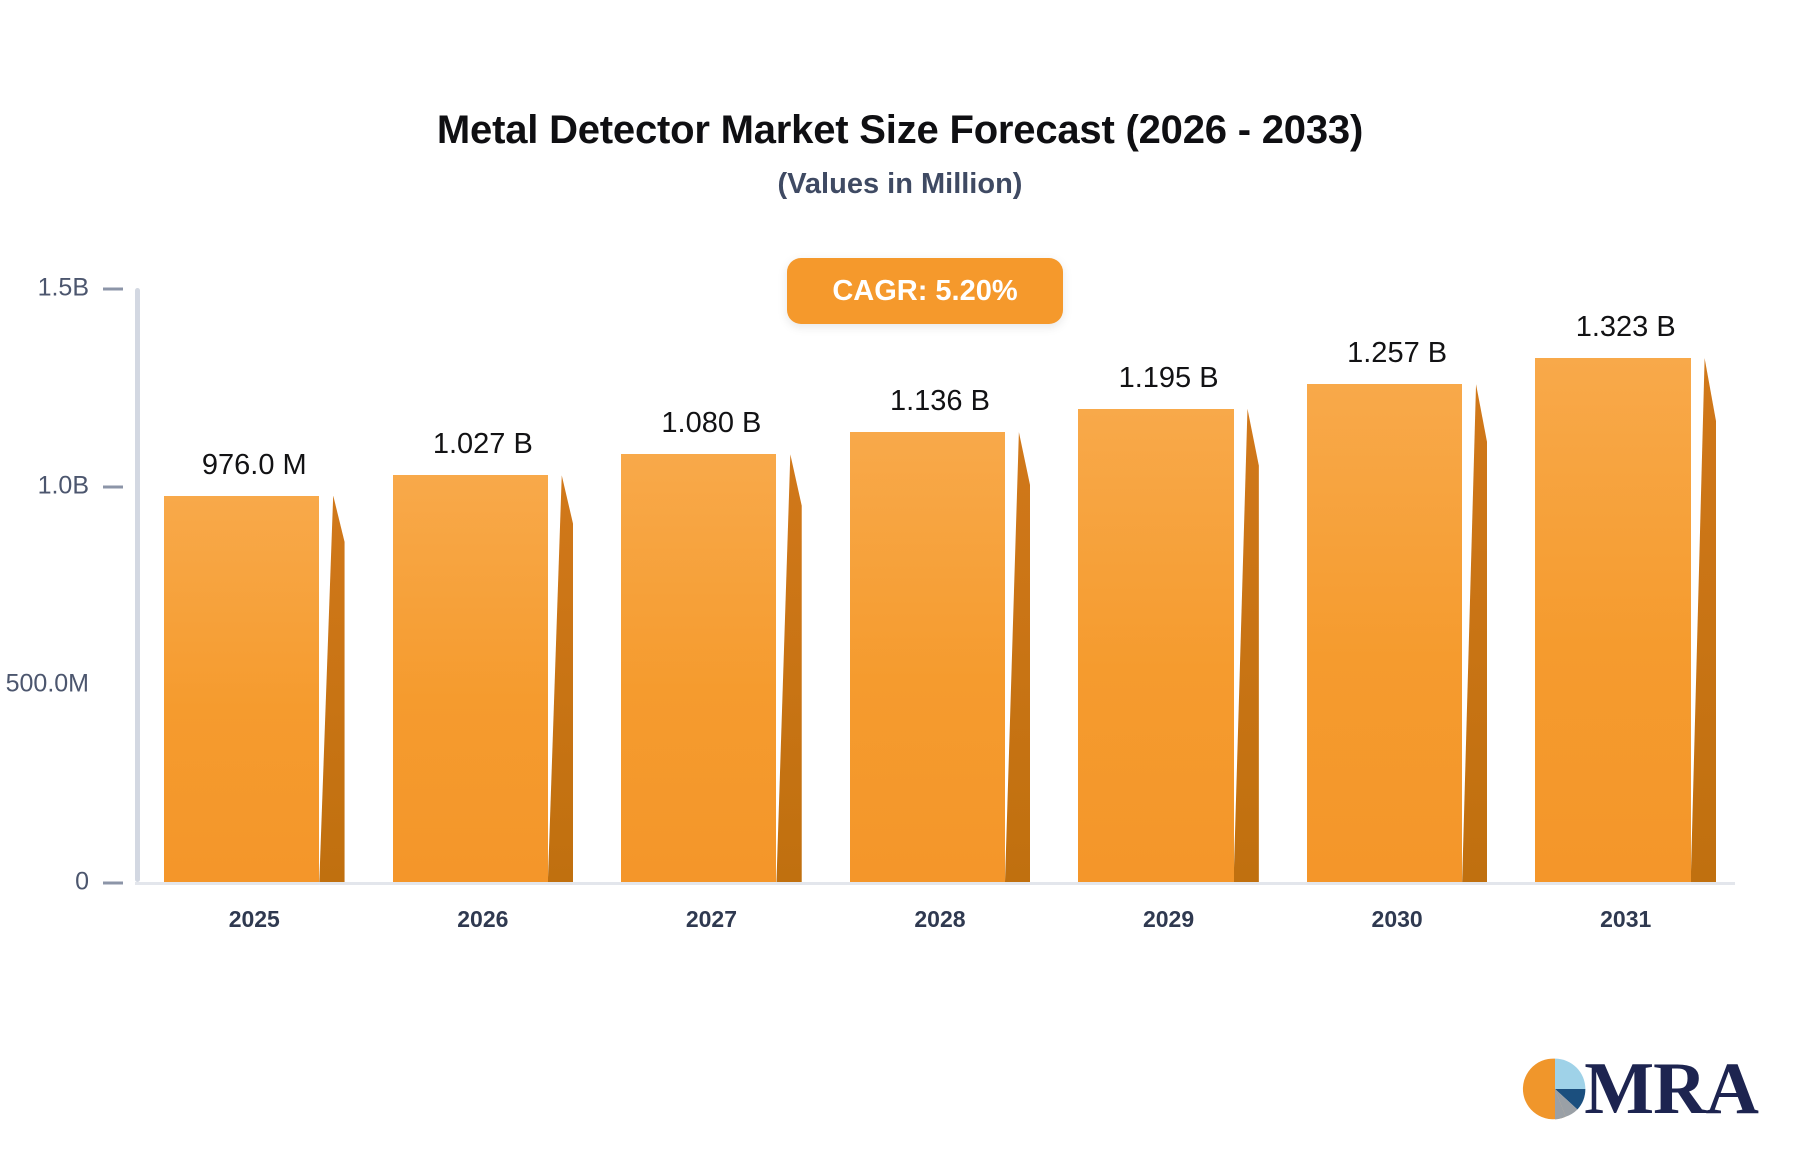  Describe the element at coordinates (482, 444) in the screenshot. I see `bar-value-label: 1.027 B` at that location.